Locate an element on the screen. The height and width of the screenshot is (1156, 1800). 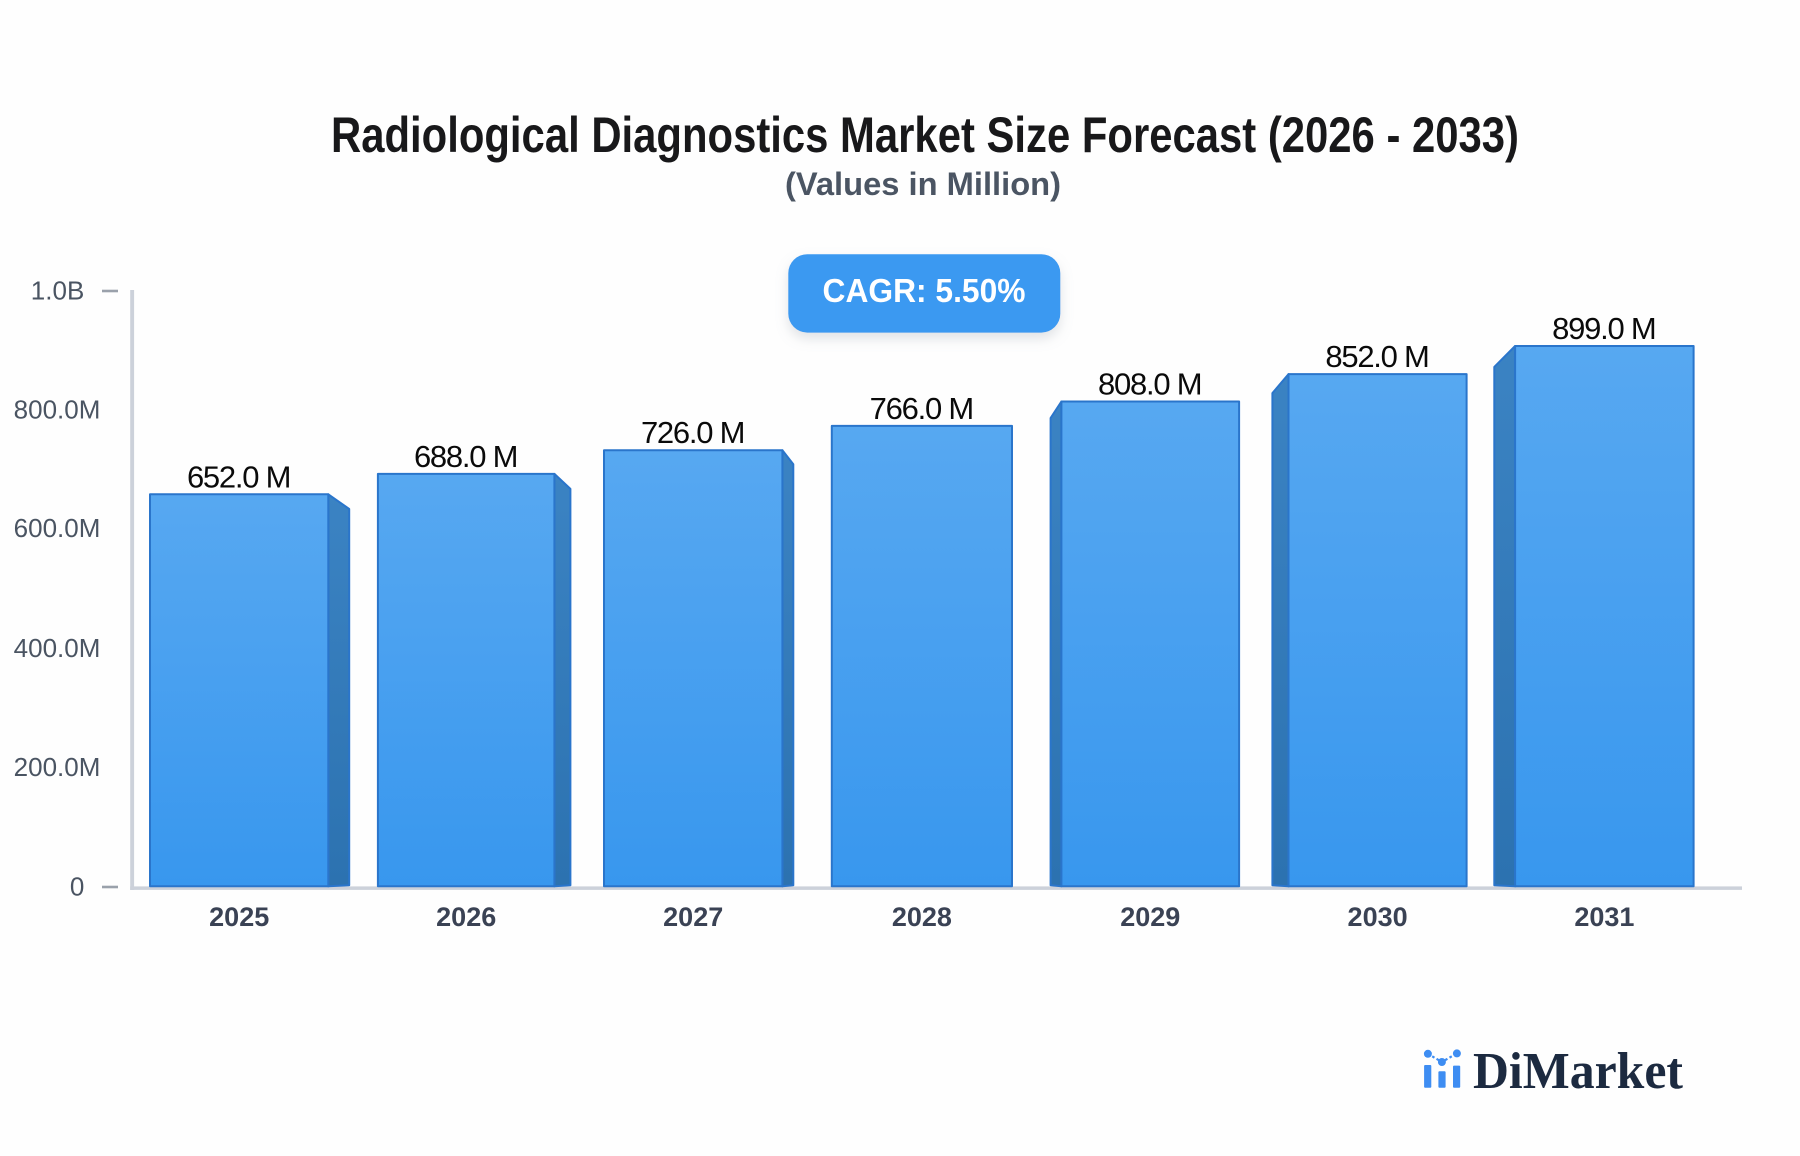
svg-text: 1.0B is located at coordinates (58, 291).